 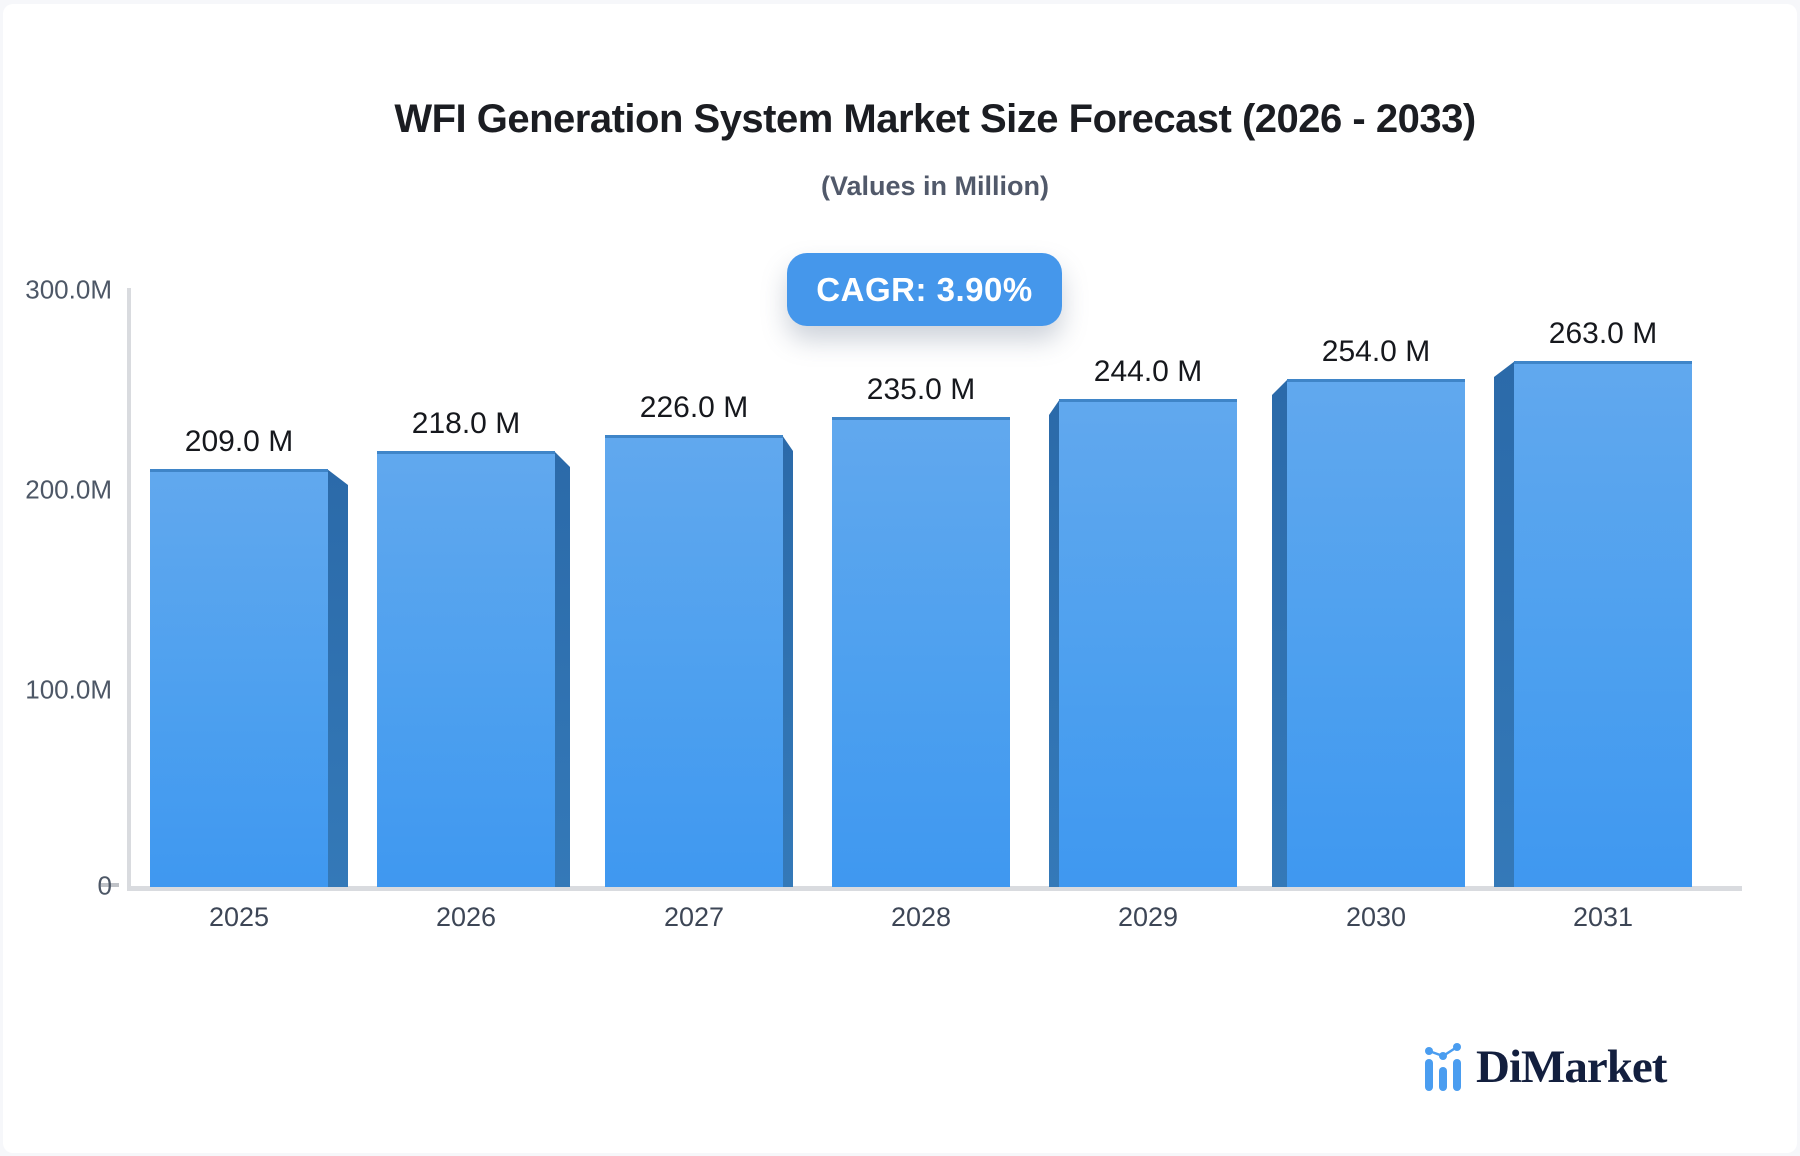 I want to click on y-axis-tick-label: 100.0M, so click(x=68, y=689).